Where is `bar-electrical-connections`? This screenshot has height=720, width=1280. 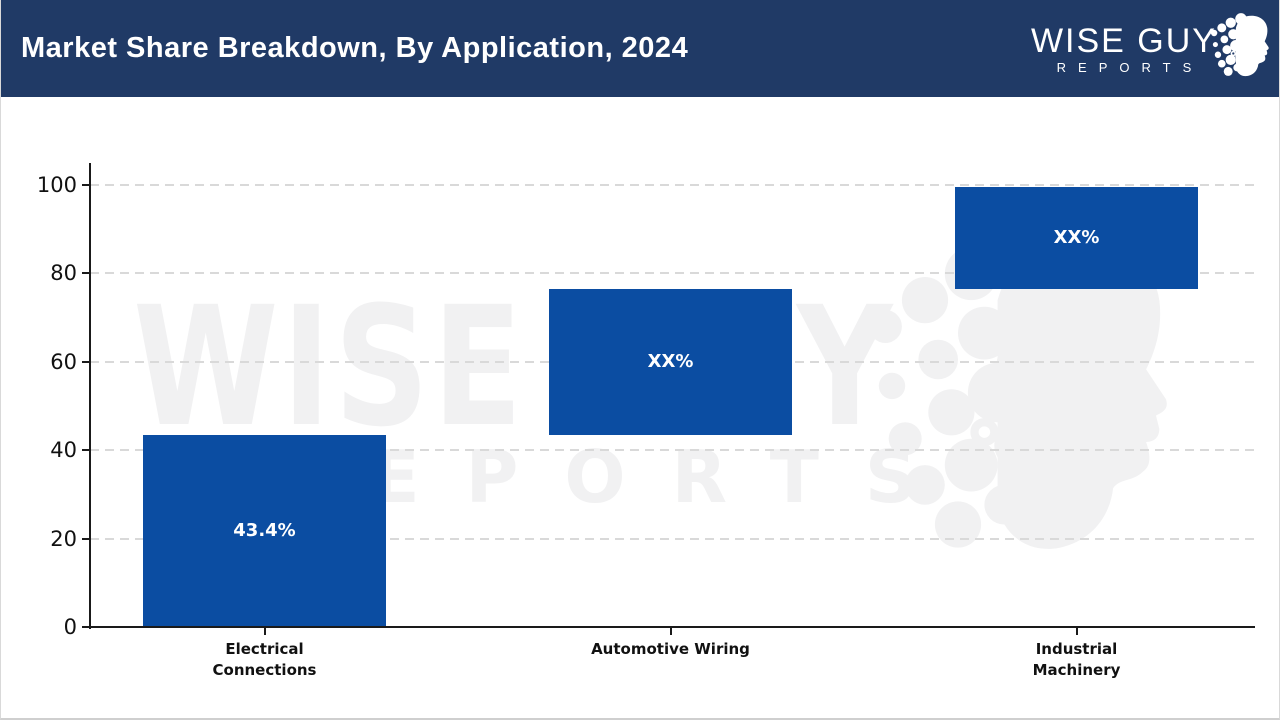
bar-electrical-connections is located at coordinates (264, 531).